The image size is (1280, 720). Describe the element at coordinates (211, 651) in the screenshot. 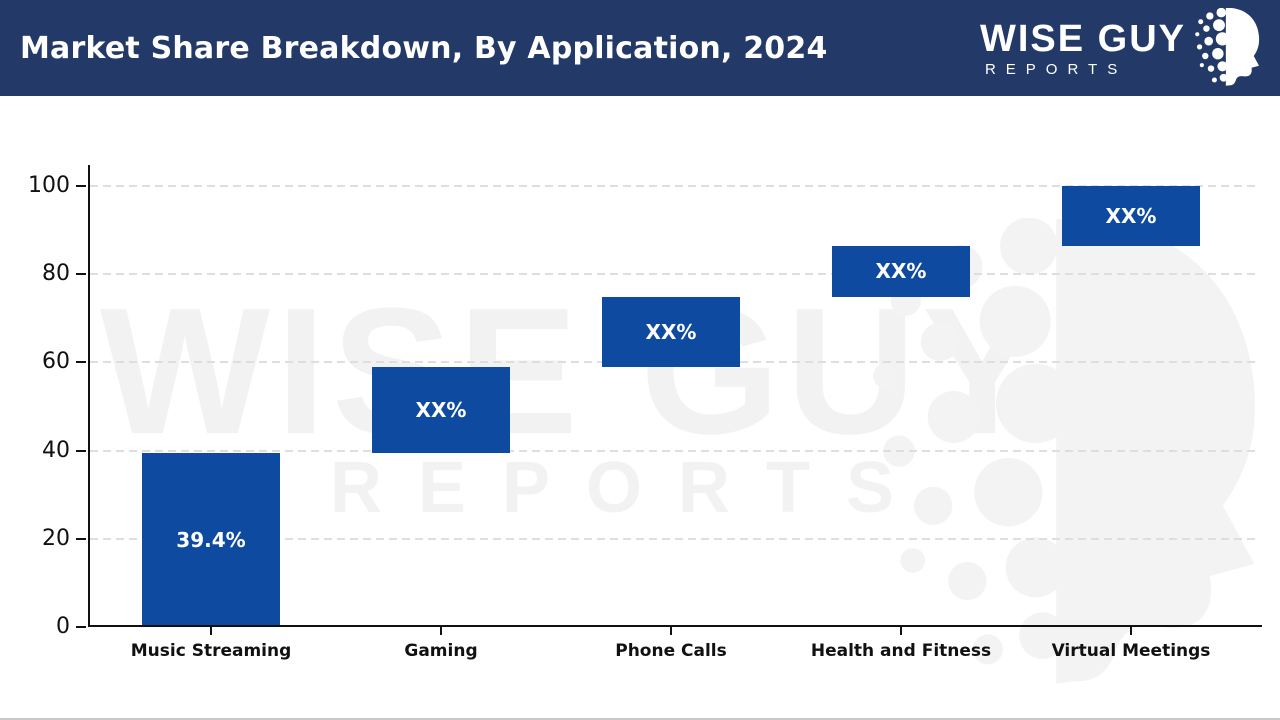

I see `x-tick-label-music-streaming: Music Streaming` at that location.